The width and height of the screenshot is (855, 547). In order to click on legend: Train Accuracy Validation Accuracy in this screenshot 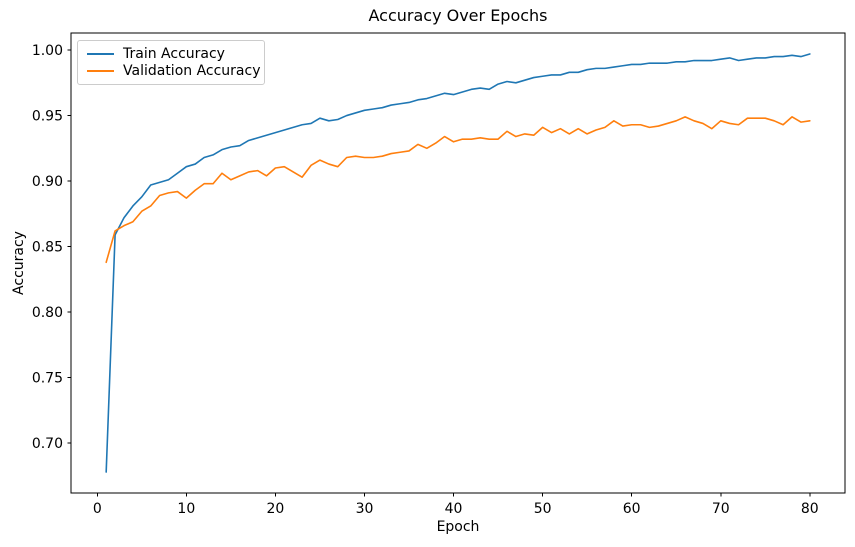, I will do `click(171, 62)`.